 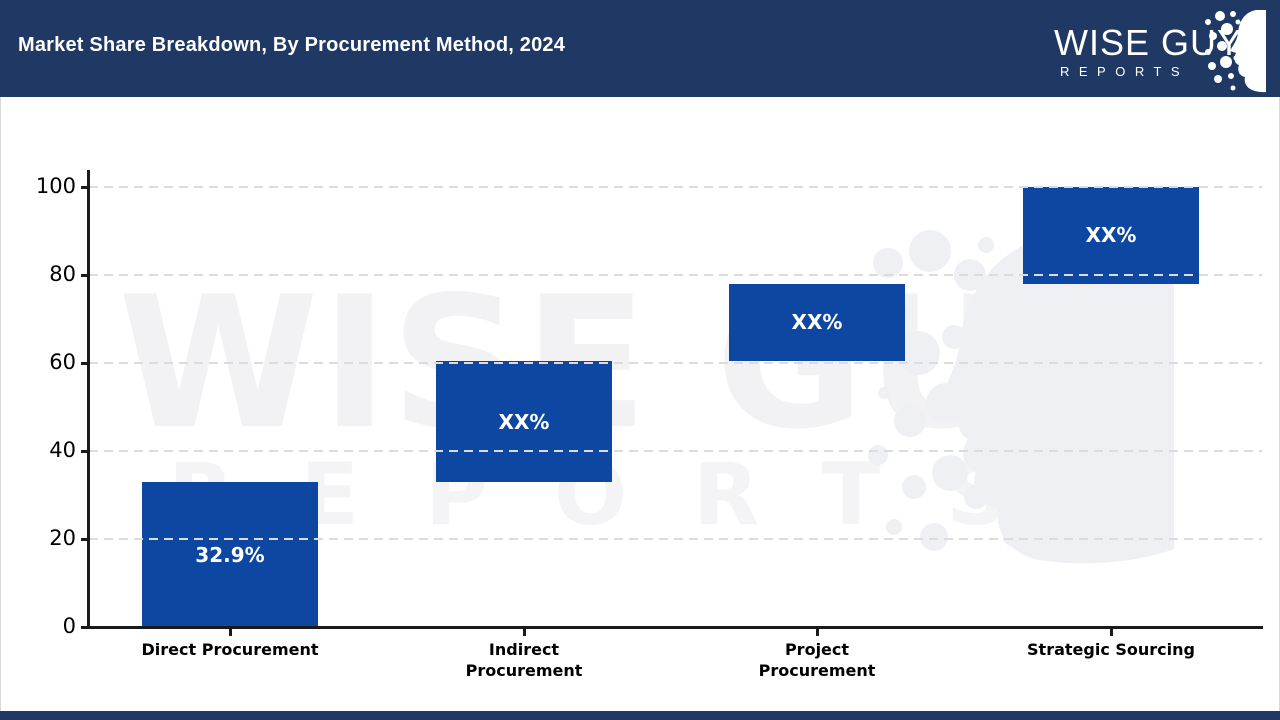 I want to click on bar-value-label: 32.9%, so click(x=230, y=554).